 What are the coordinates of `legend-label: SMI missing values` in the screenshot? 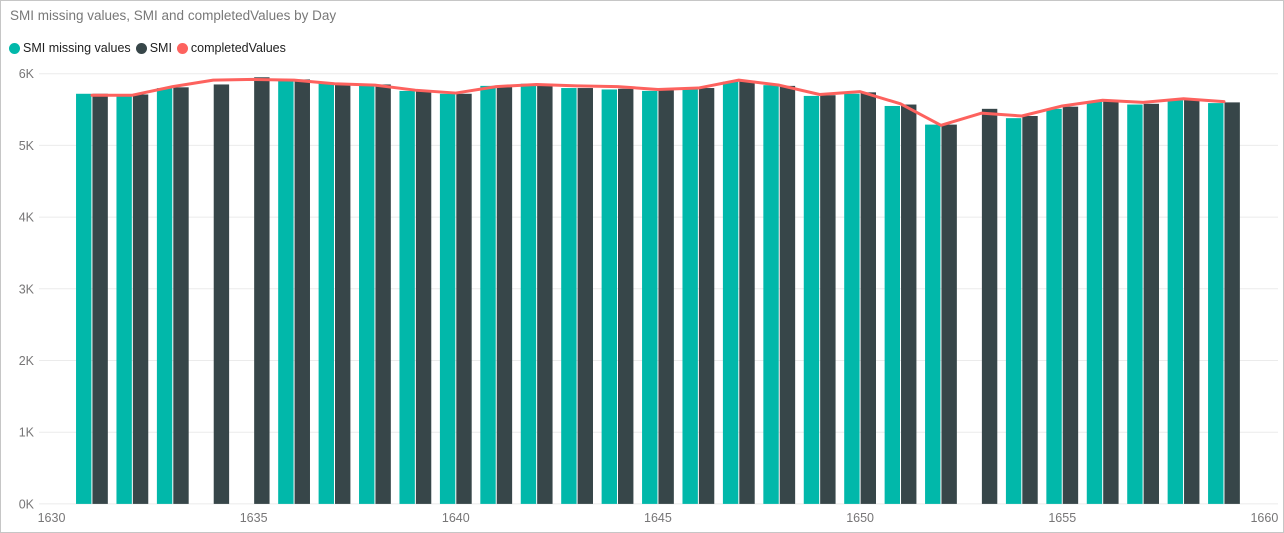 It's located at (77, 48).